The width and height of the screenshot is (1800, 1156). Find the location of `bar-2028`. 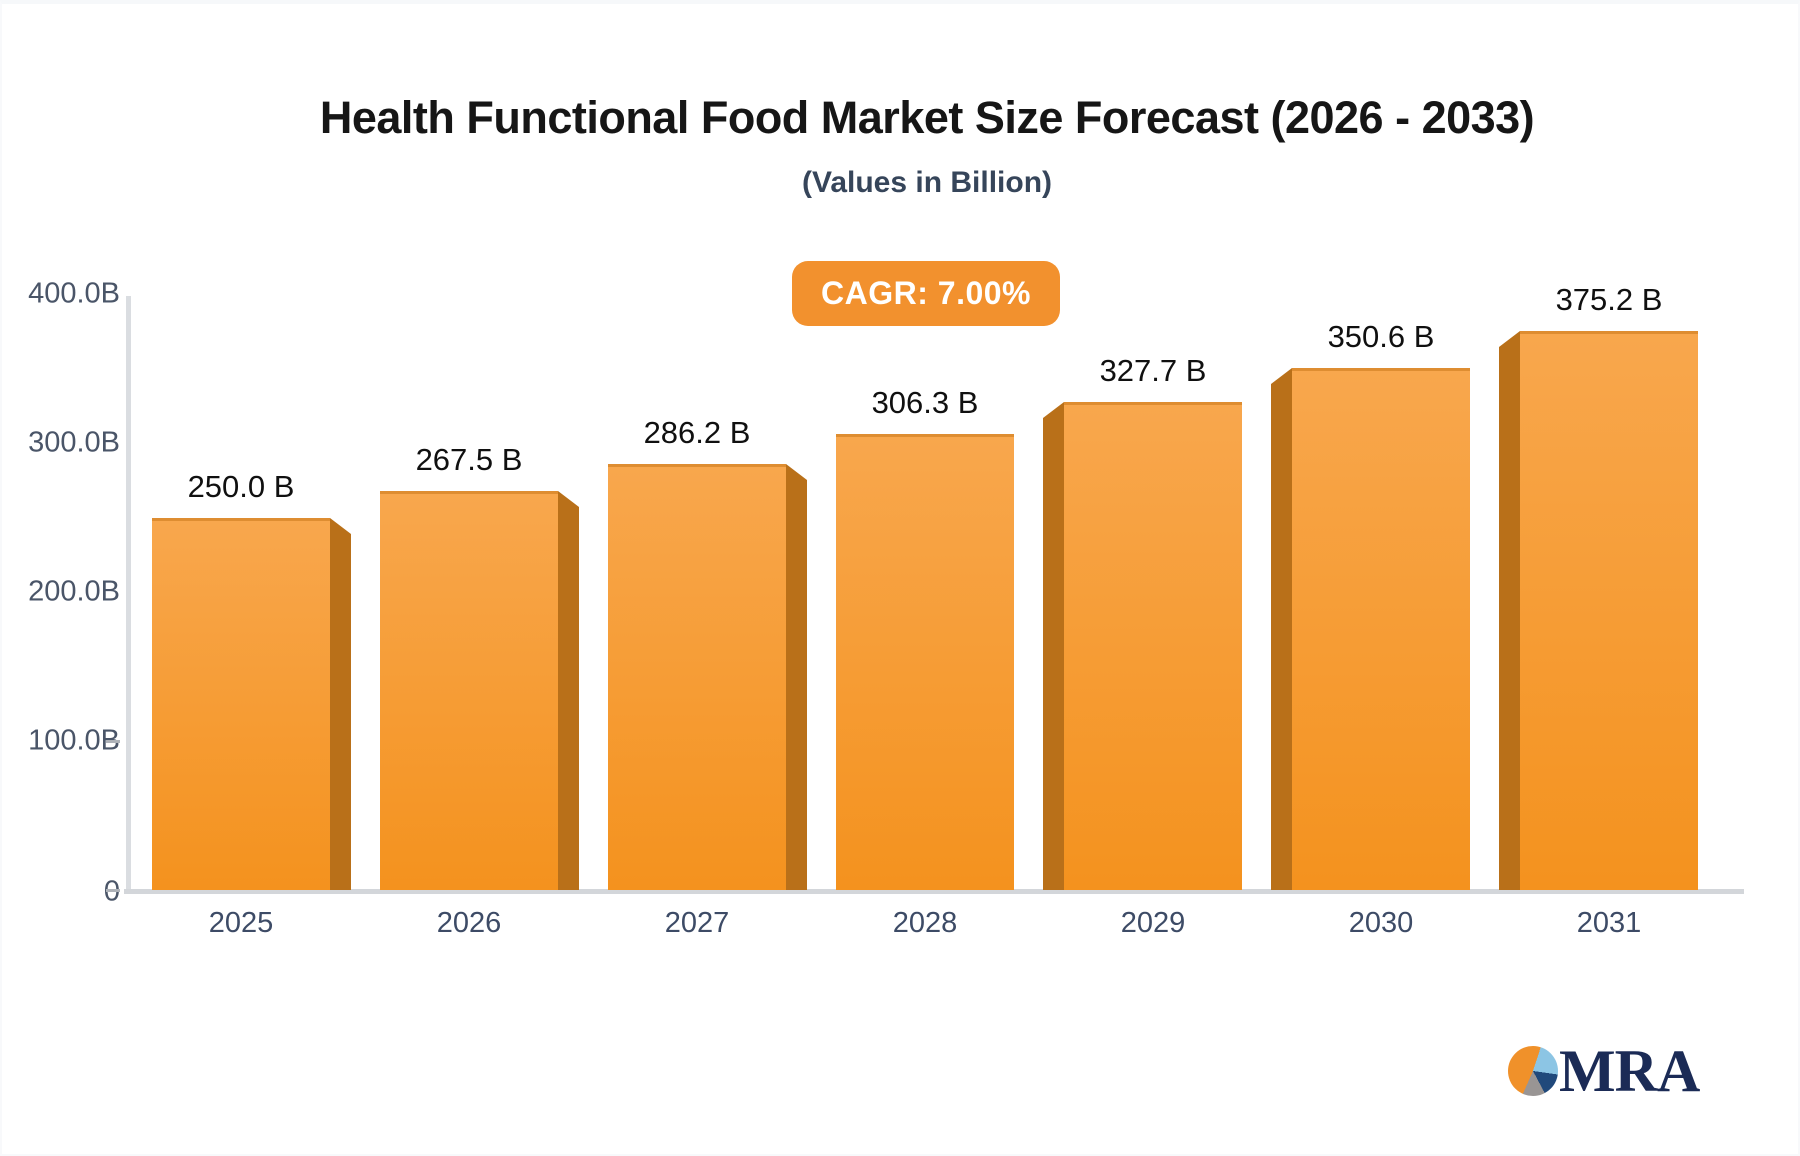

bar-2028 is located at coordinates (925, 662).